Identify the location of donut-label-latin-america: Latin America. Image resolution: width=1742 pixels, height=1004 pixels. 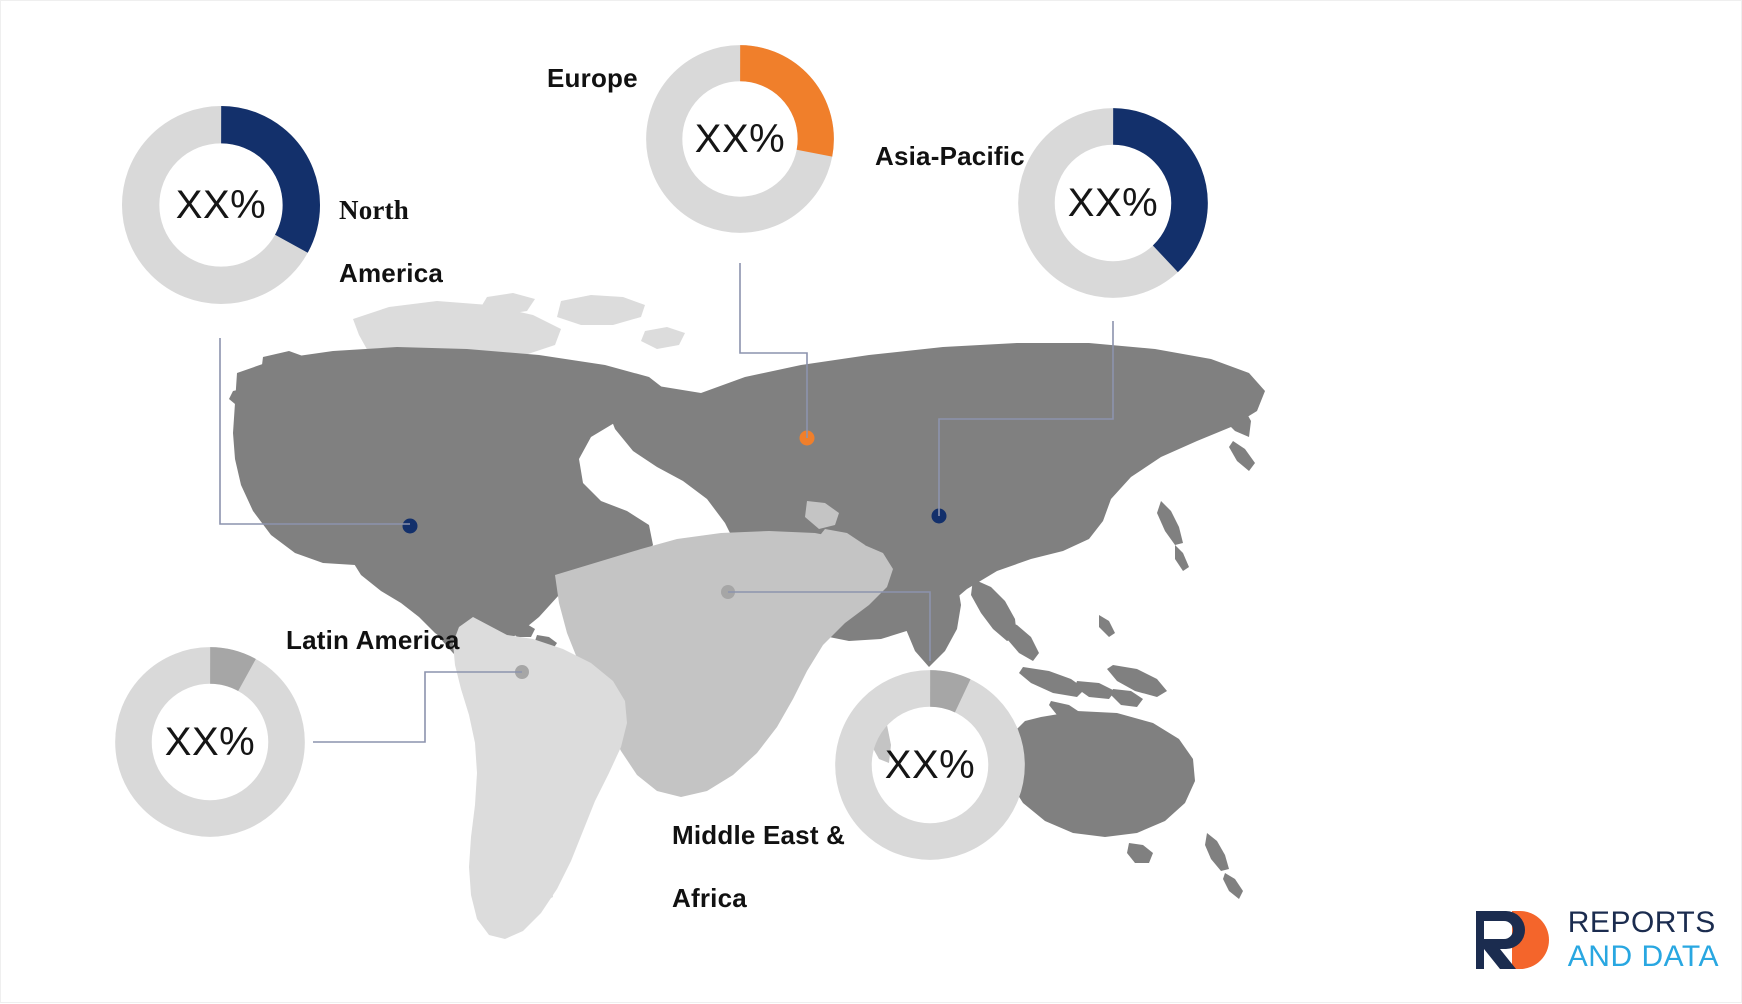
(373, 640).